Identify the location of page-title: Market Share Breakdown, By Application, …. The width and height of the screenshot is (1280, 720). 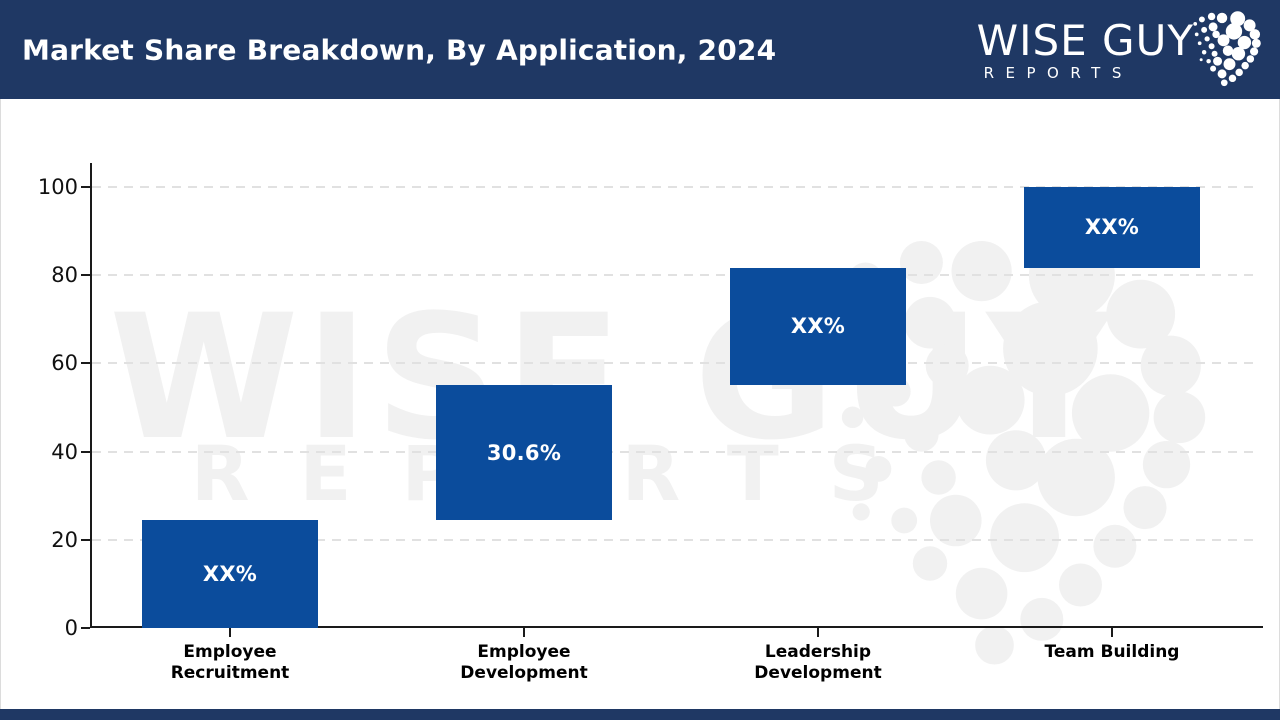
(399, 49).